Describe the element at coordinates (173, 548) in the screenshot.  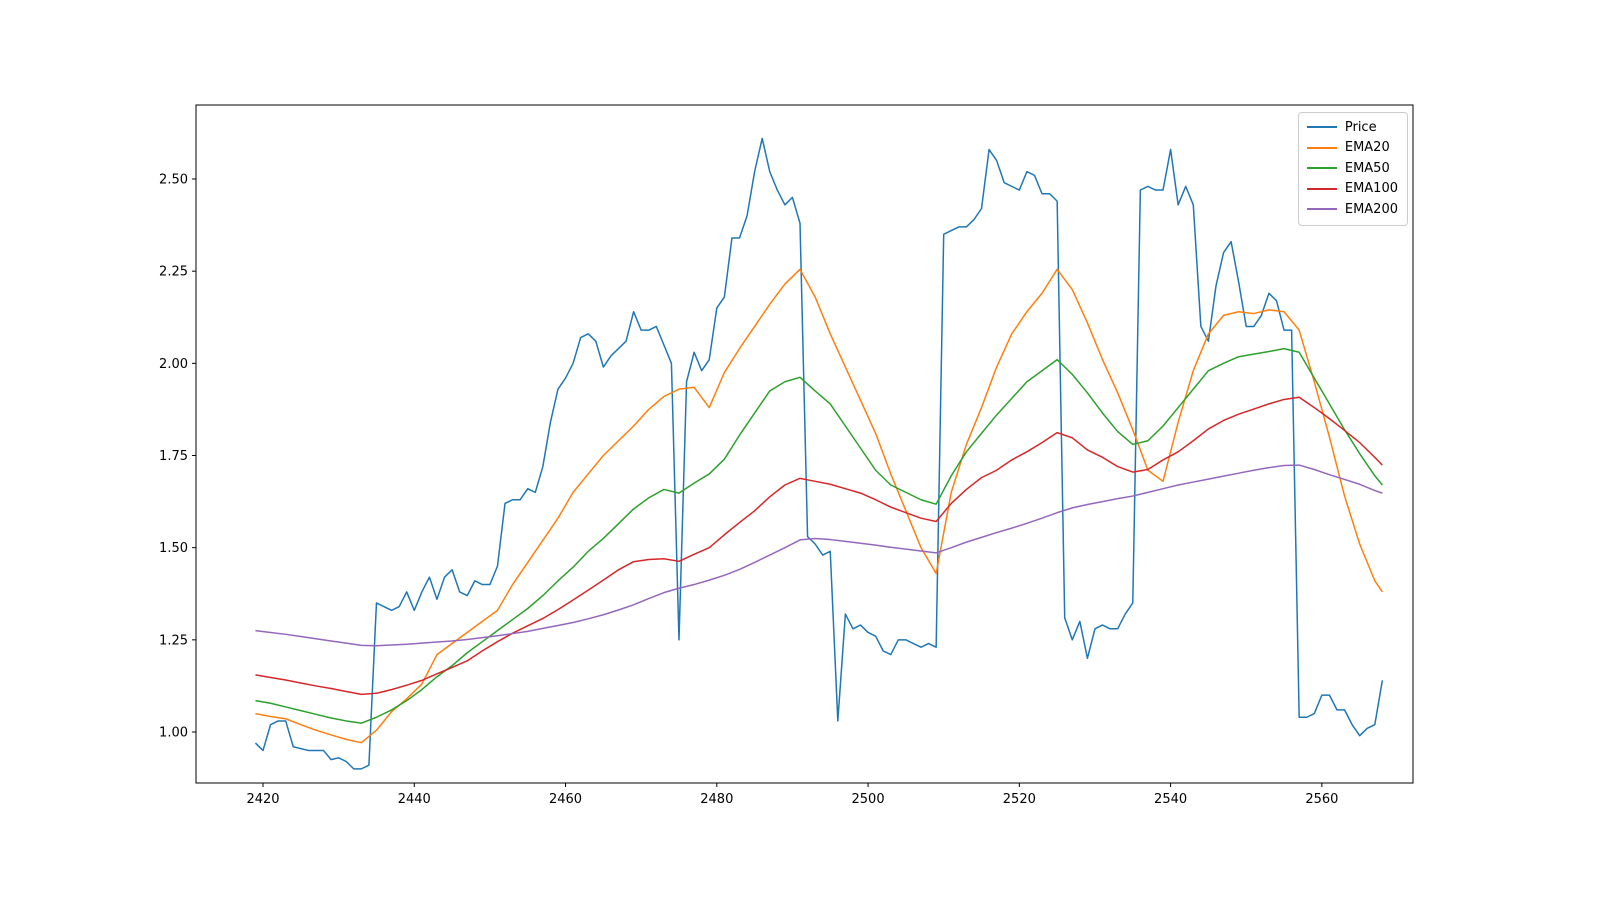
I see `y-tick-label: 1.50` at that location.